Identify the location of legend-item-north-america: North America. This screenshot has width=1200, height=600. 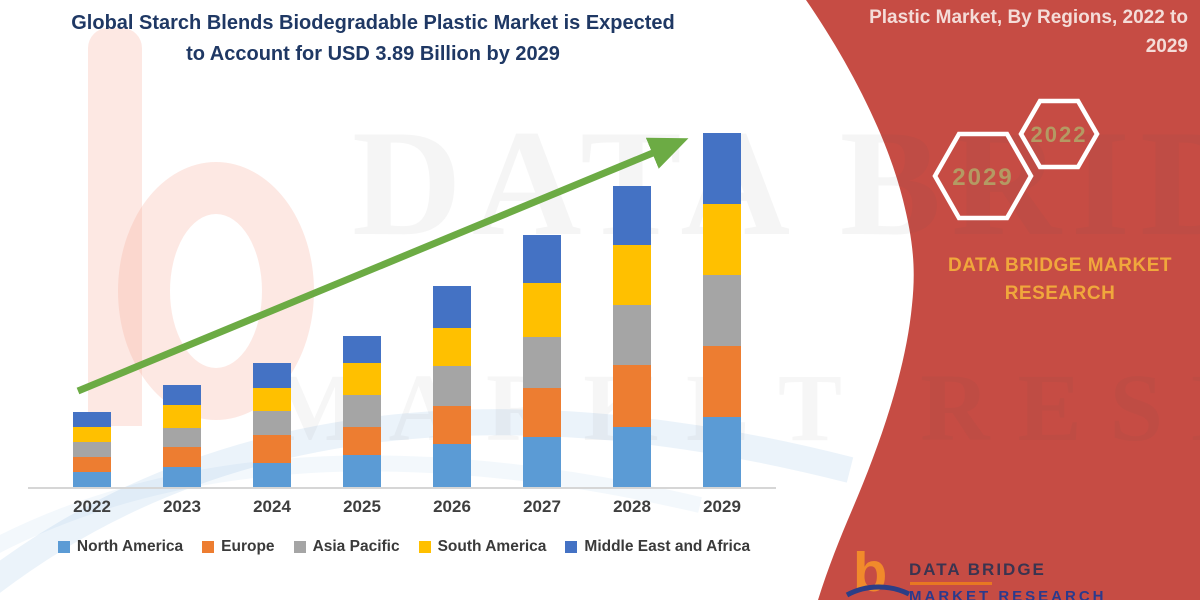
(120, 547).